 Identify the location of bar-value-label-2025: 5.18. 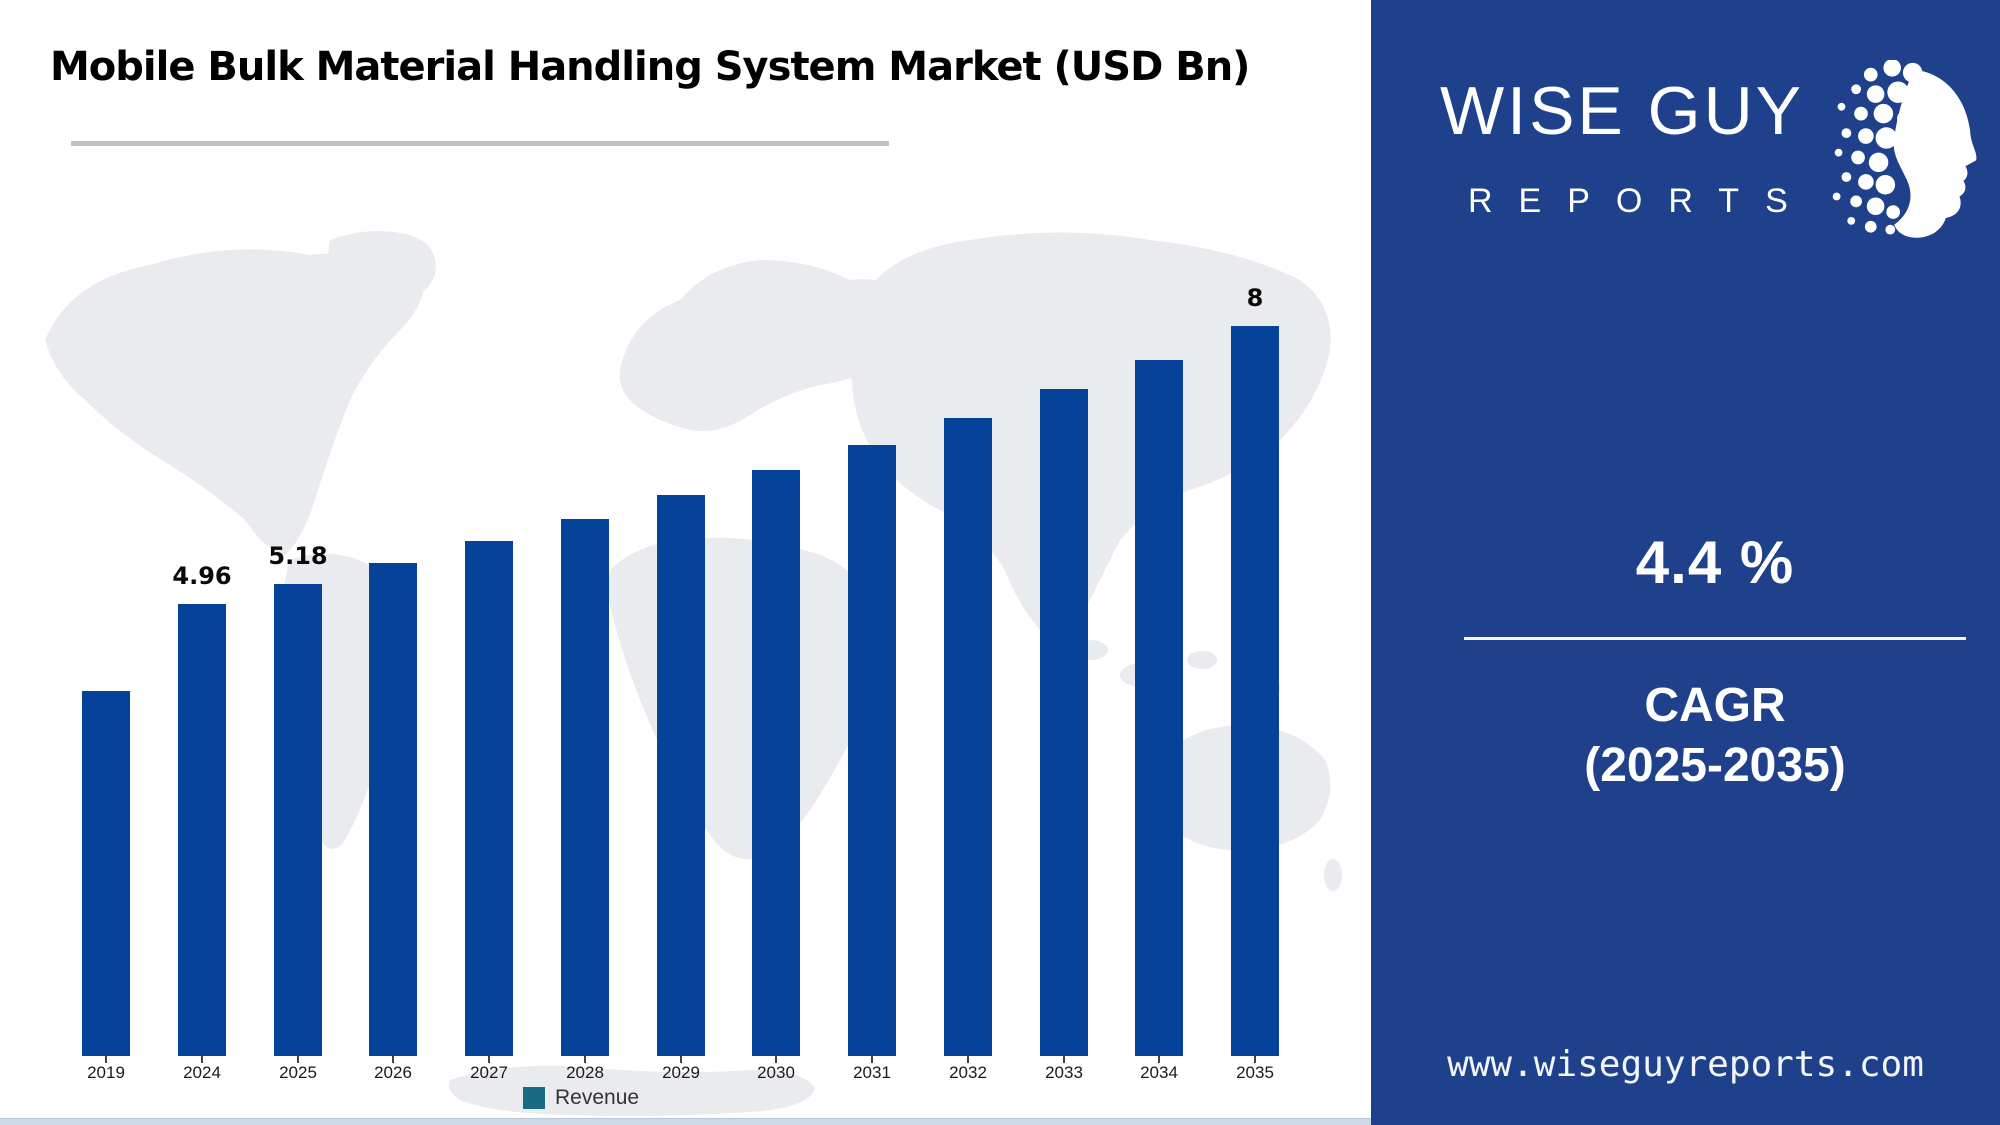
(298, 556).